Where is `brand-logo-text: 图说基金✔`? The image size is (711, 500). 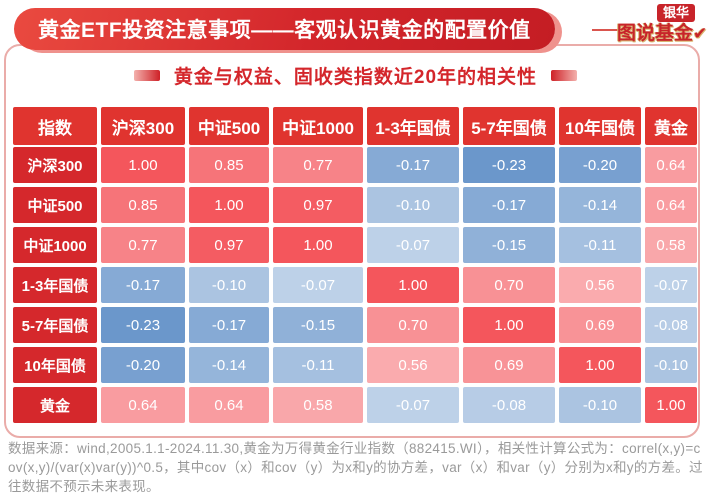 brand-logo-text: 图说基金✔ is located at coordinates (662, 33).